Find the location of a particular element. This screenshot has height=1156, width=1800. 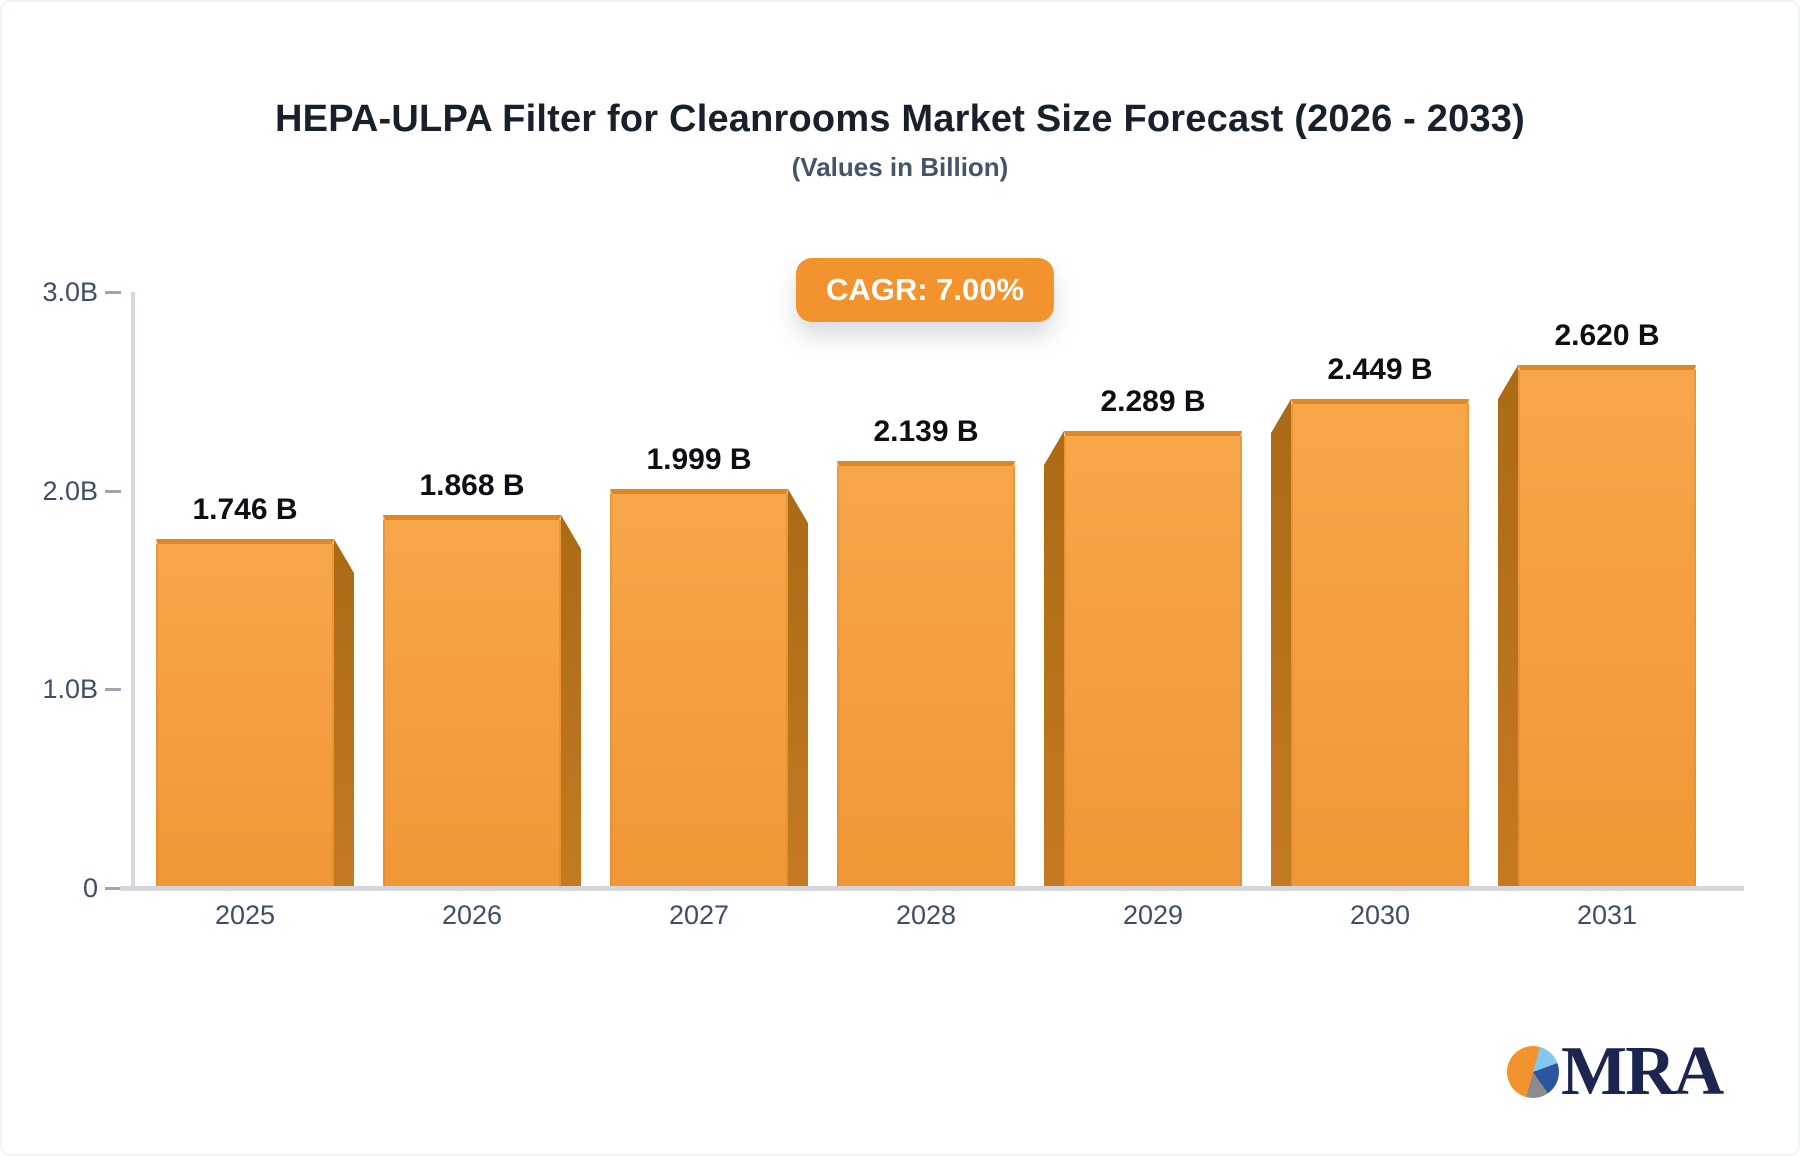

bar-value-label: 2.139 B is located at coordinates (926, 431).